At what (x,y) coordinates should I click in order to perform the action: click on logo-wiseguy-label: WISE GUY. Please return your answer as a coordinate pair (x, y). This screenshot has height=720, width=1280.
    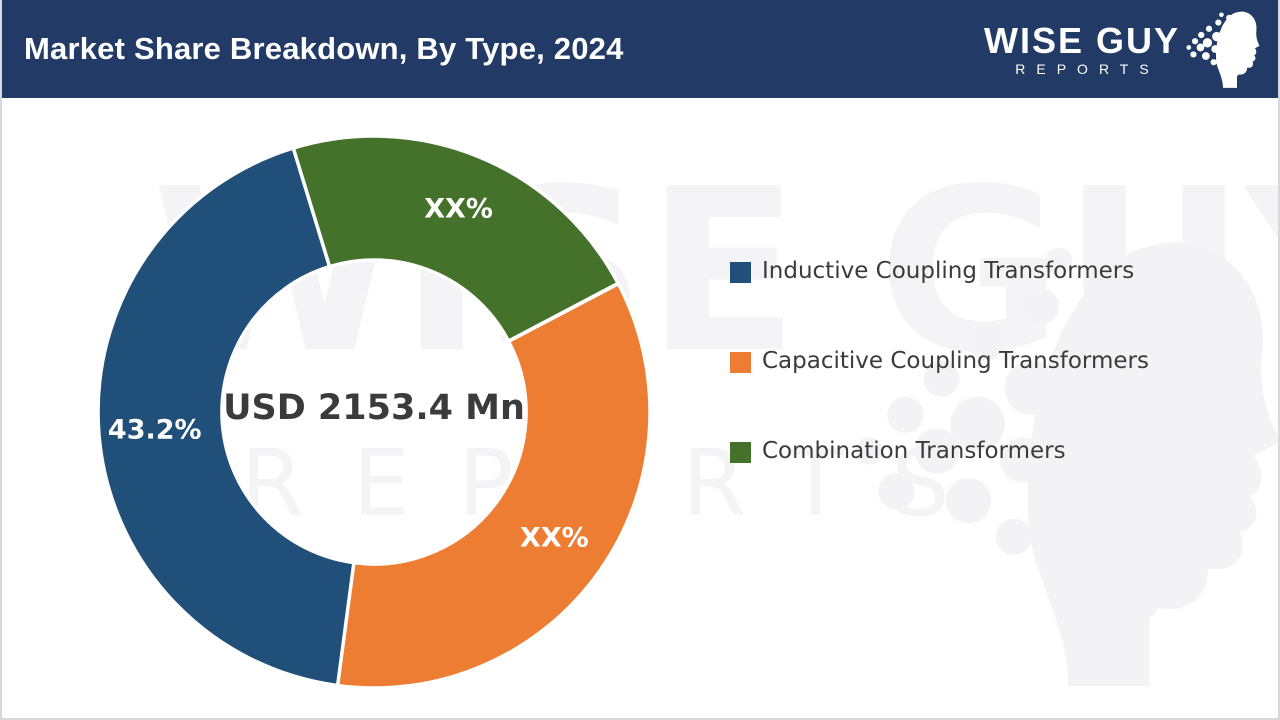
    Looking at the image, I should click on (1081, 40).